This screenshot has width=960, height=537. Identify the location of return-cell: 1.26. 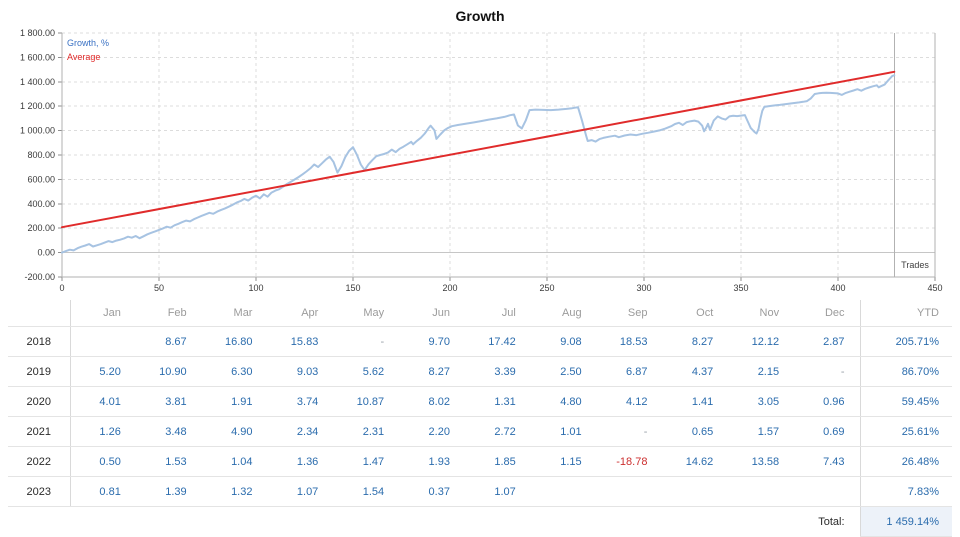
(103, 431).